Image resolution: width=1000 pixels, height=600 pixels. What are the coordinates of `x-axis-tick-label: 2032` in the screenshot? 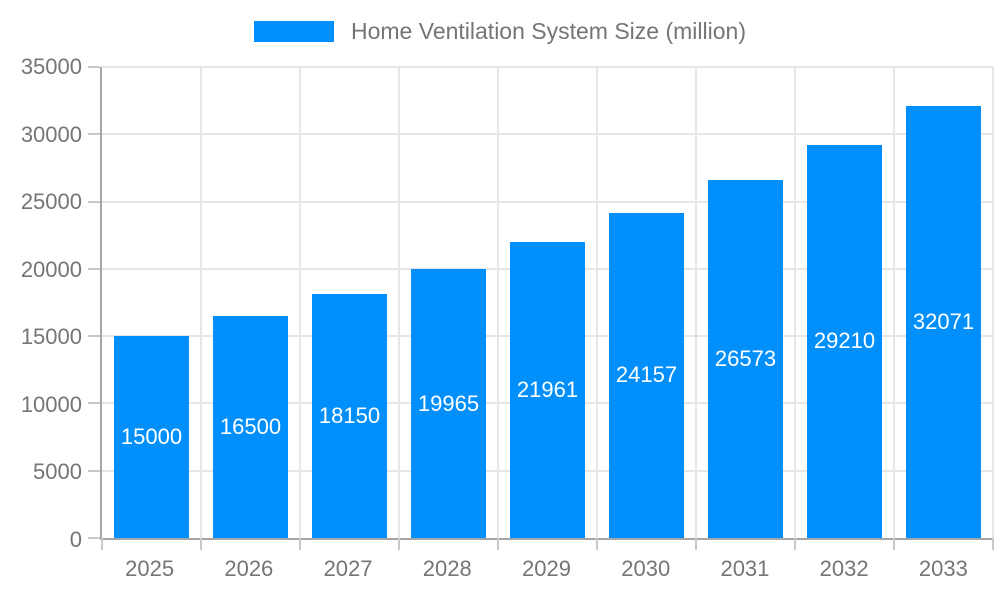 It's located at (844, 568).